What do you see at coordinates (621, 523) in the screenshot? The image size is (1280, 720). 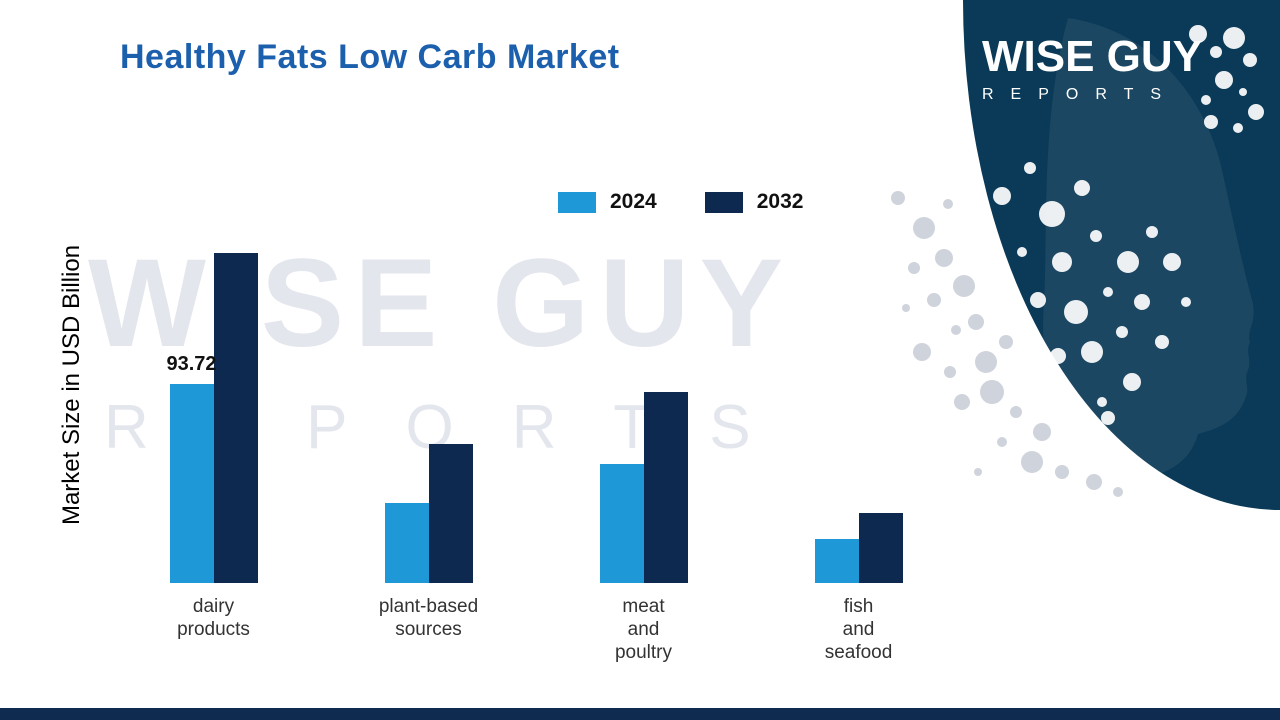 I see `bar-2024-meat-and-poultry` at bounding box center [621, 523].